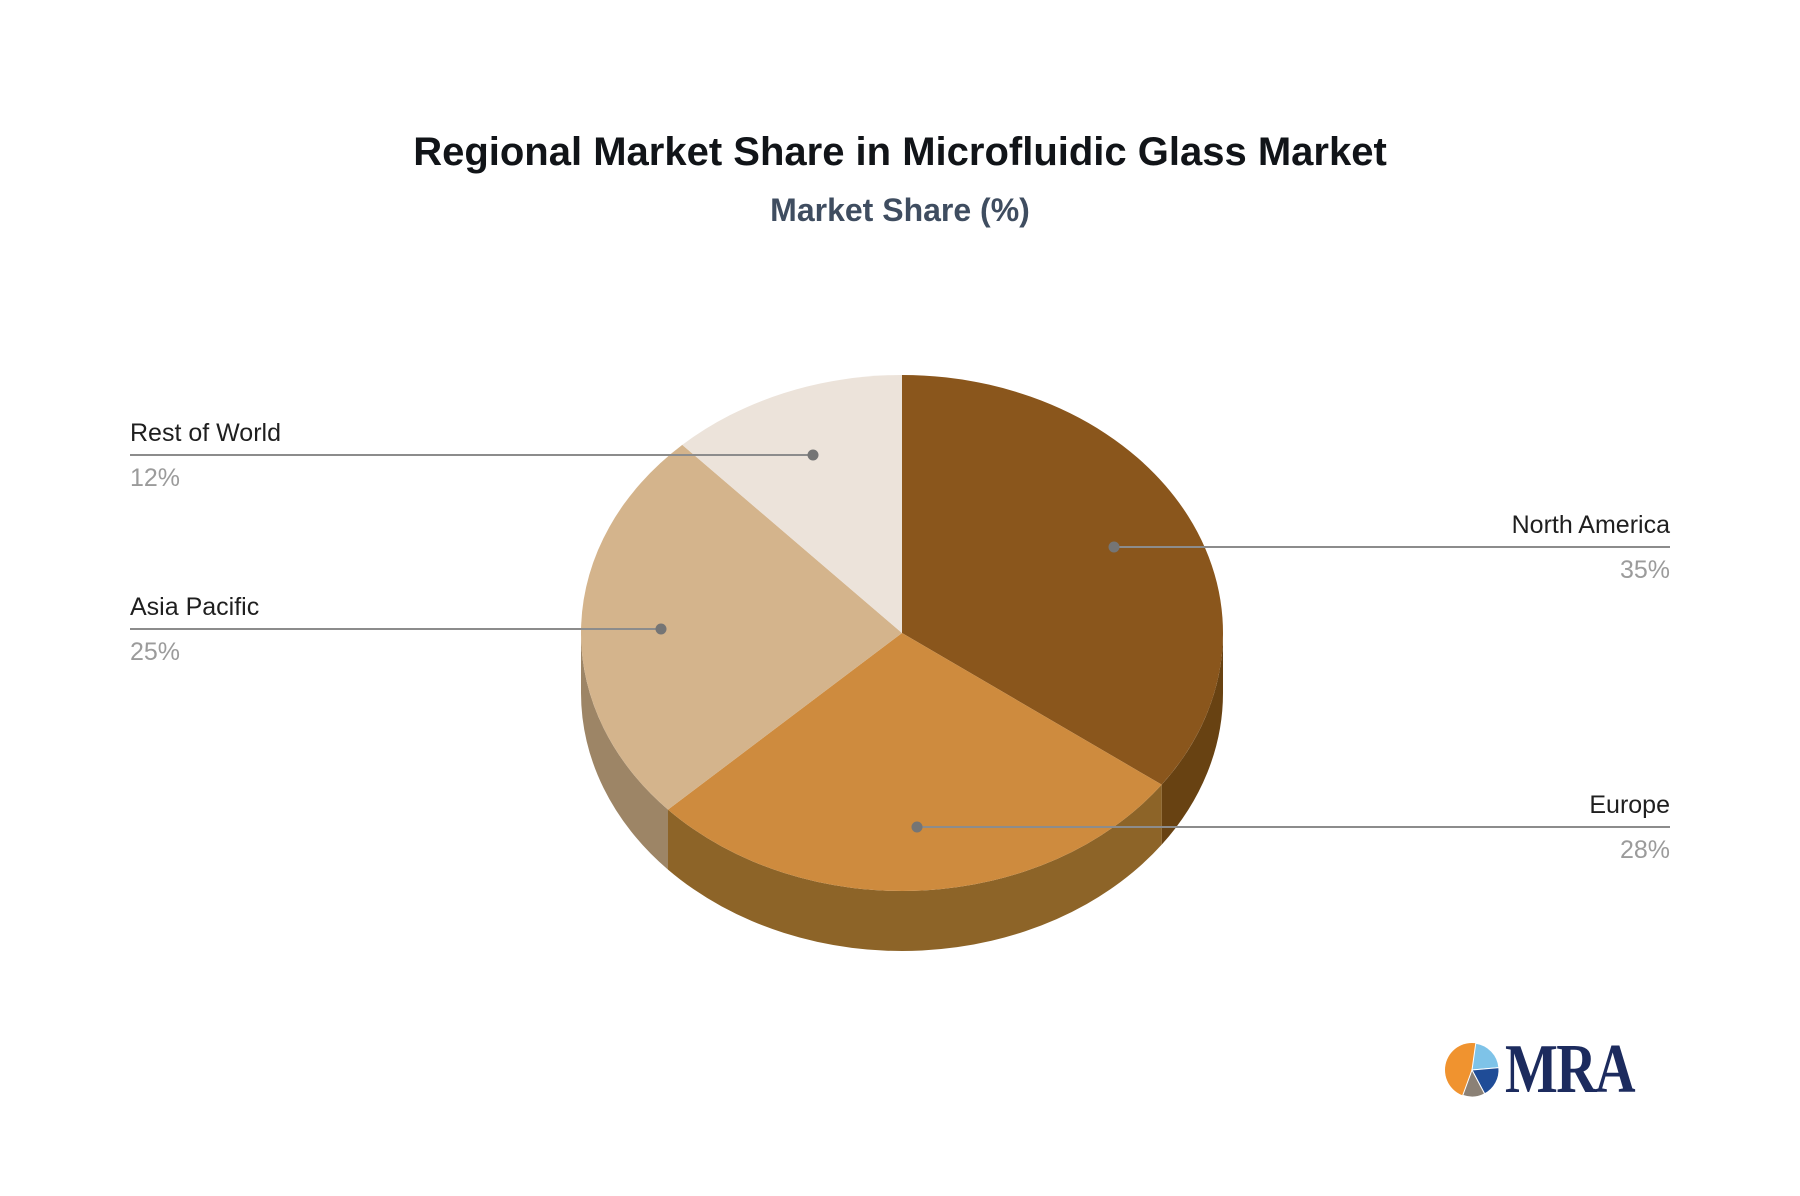 This screenshot has width=1800, height=1196. What do you see at coordinates (1192, 739) in the screenshot?
I see `pie-side-north-america` at bounding box center [1192, 739].